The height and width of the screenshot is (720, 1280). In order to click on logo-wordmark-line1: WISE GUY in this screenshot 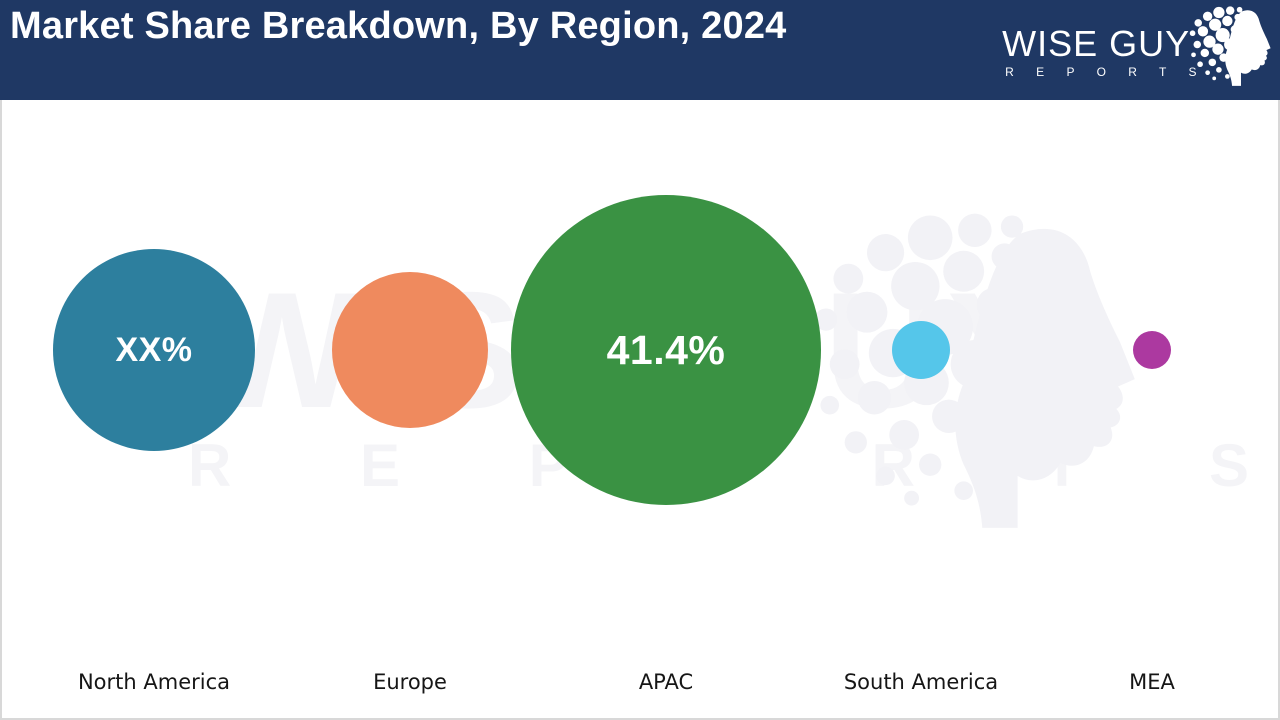, I will do `click(1096, 43)`.